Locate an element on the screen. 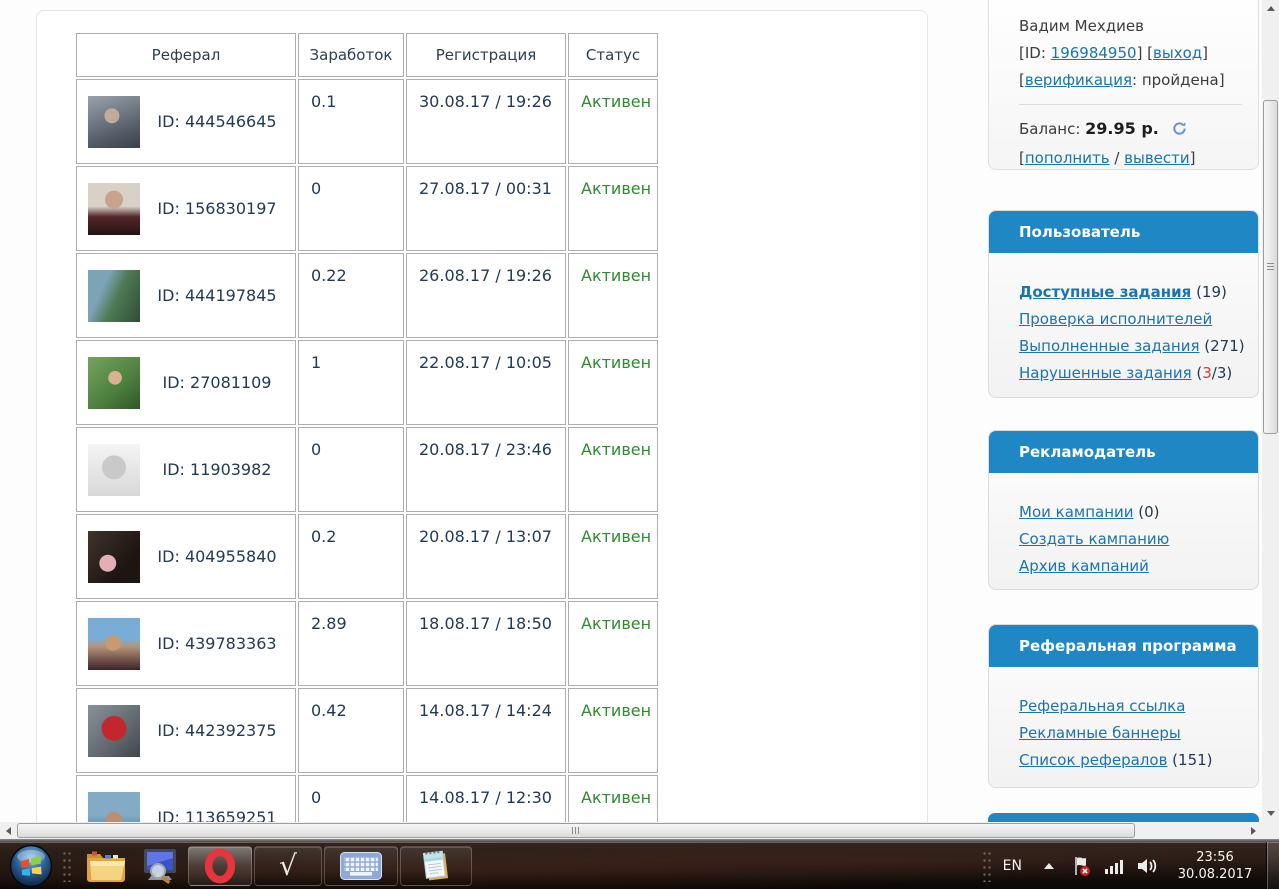 The height and width of the screenshot is (889, 1279). registration-value: 26.08.17 / 19:26 is located at coordinates (486, 295).